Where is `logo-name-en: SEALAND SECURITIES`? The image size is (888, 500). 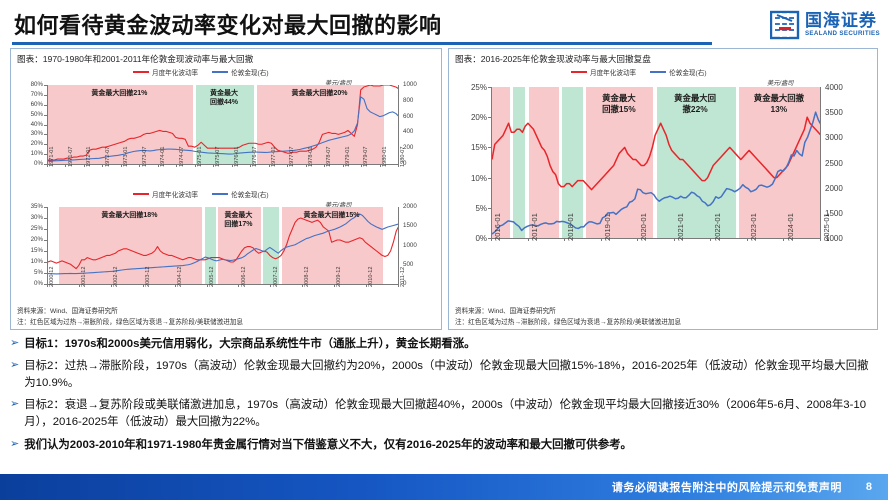
logo-name-en: SEALAND SECURITIES is located at coordinates (842, 34).